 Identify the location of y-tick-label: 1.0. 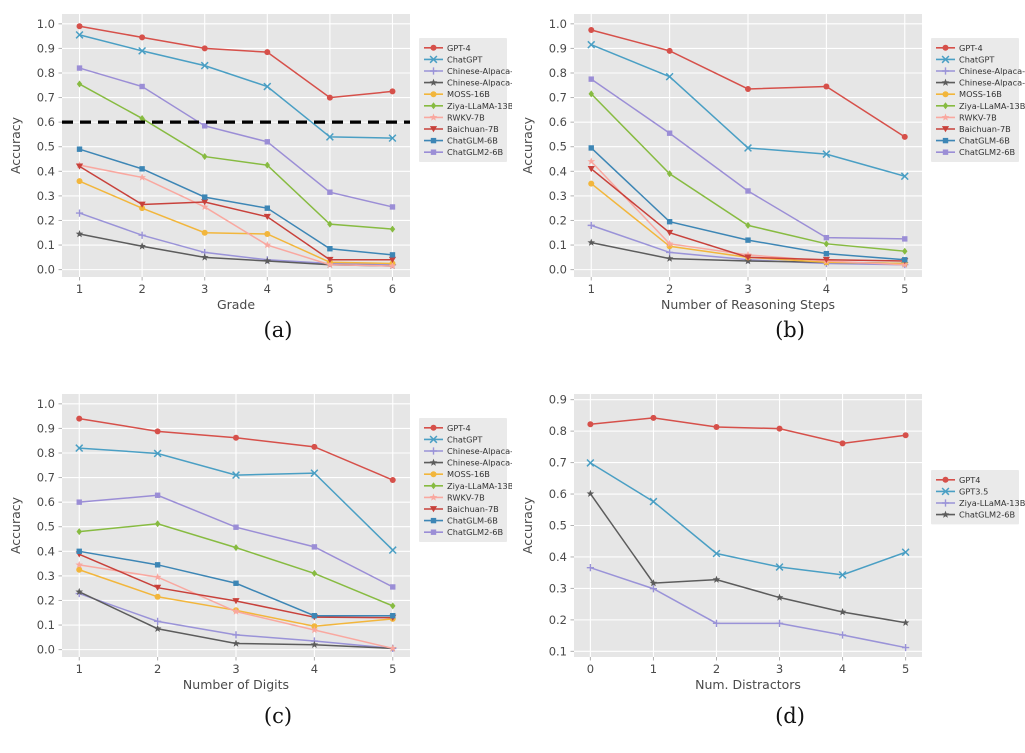
(558, 24).